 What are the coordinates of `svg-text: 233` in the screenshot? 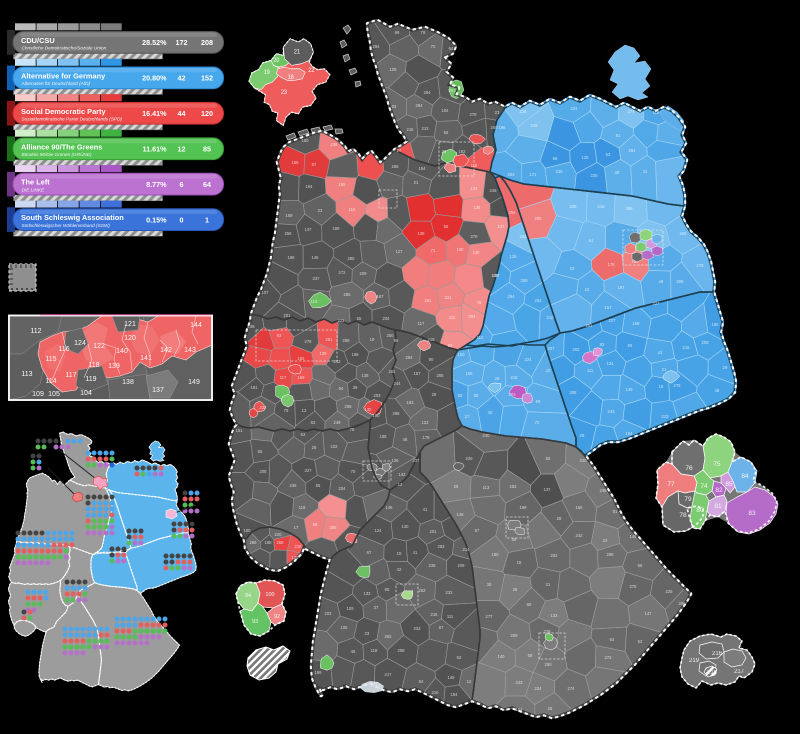 It's located at (418, 628).